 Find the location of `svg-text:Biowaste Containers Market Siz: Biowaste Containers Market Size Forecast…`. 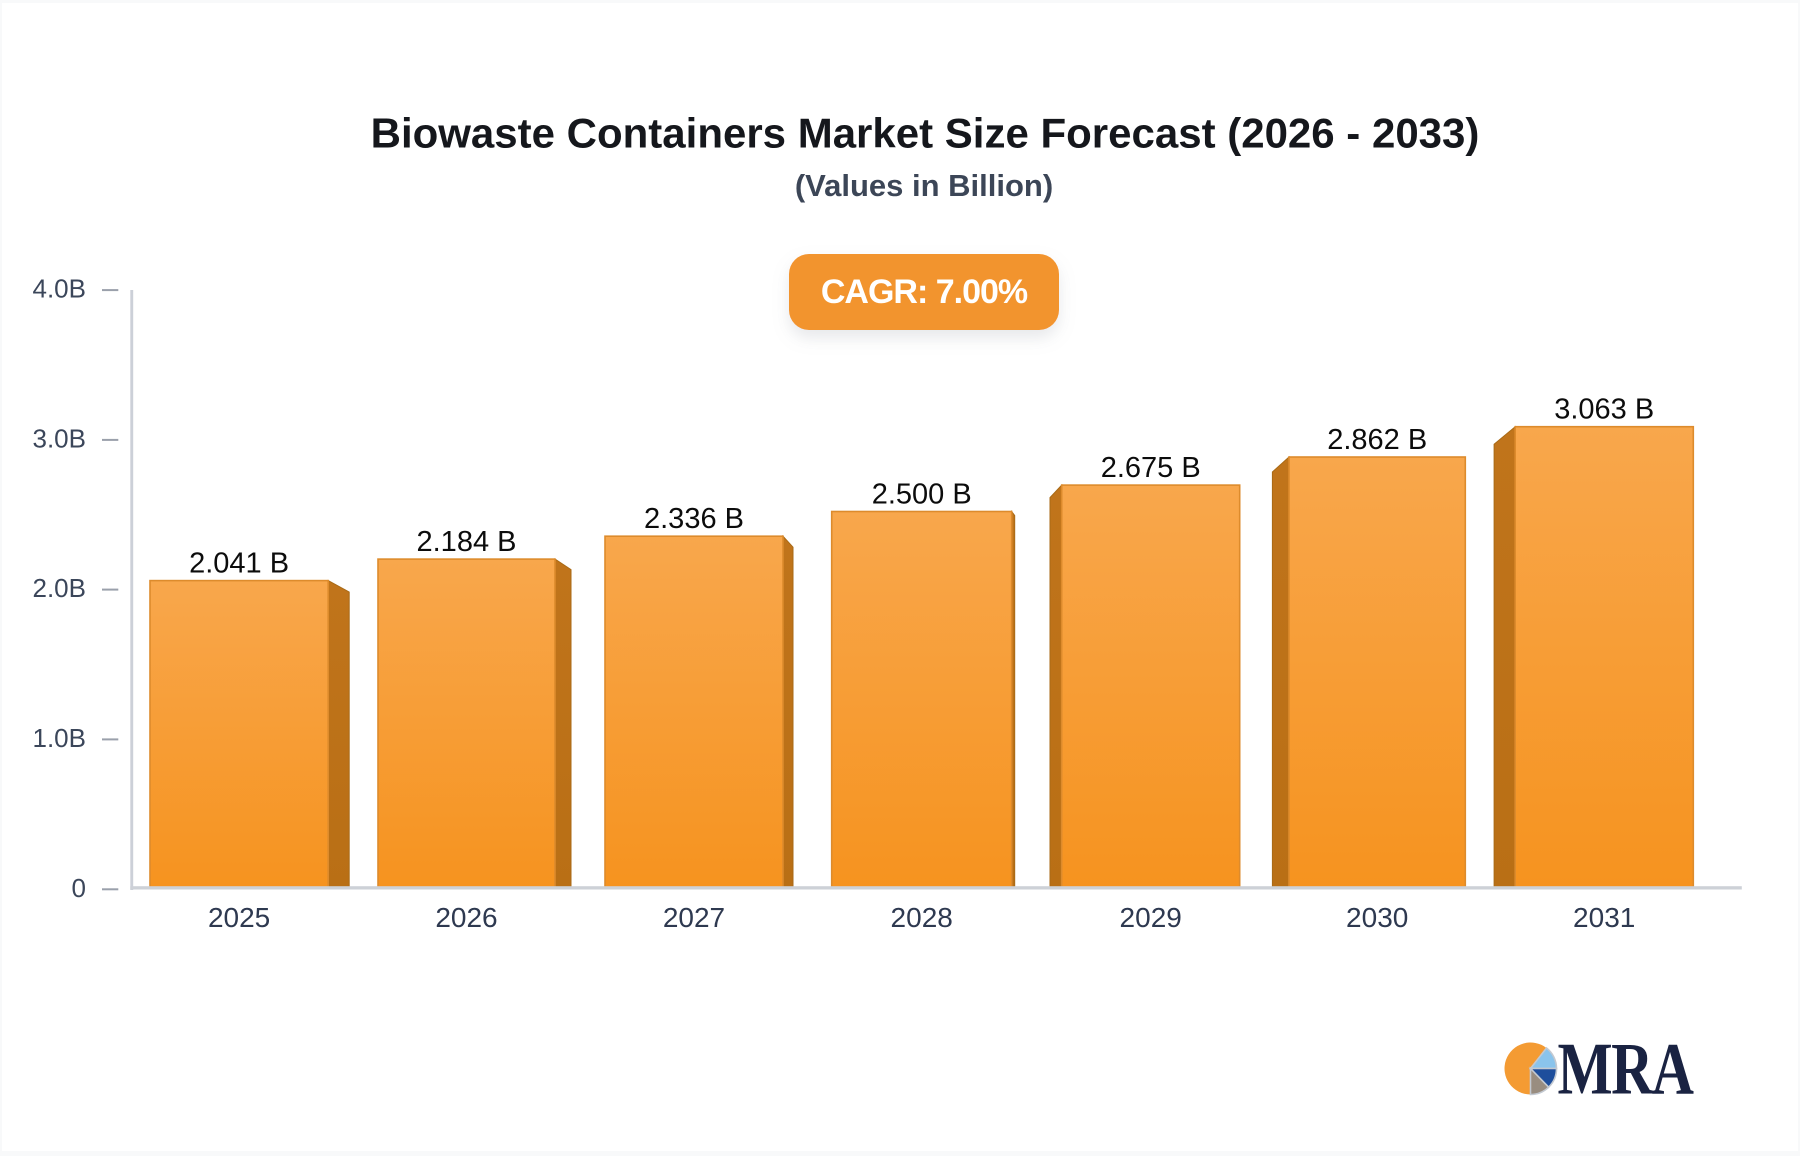

svg-text:Biowaste Containers Market Siz: Biowaste Containers Market Size Forecast… is located at coordinates (925, 133).